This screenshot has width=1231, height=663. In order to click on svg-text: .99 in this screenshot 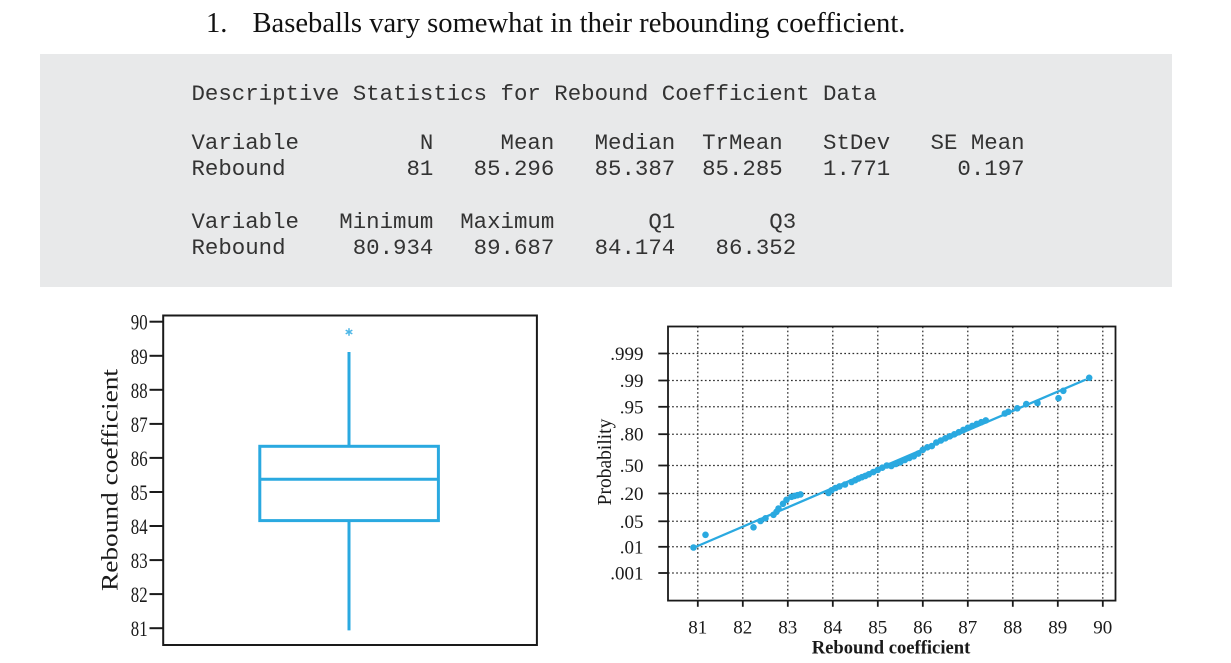, I will do `click(632, 381)`.